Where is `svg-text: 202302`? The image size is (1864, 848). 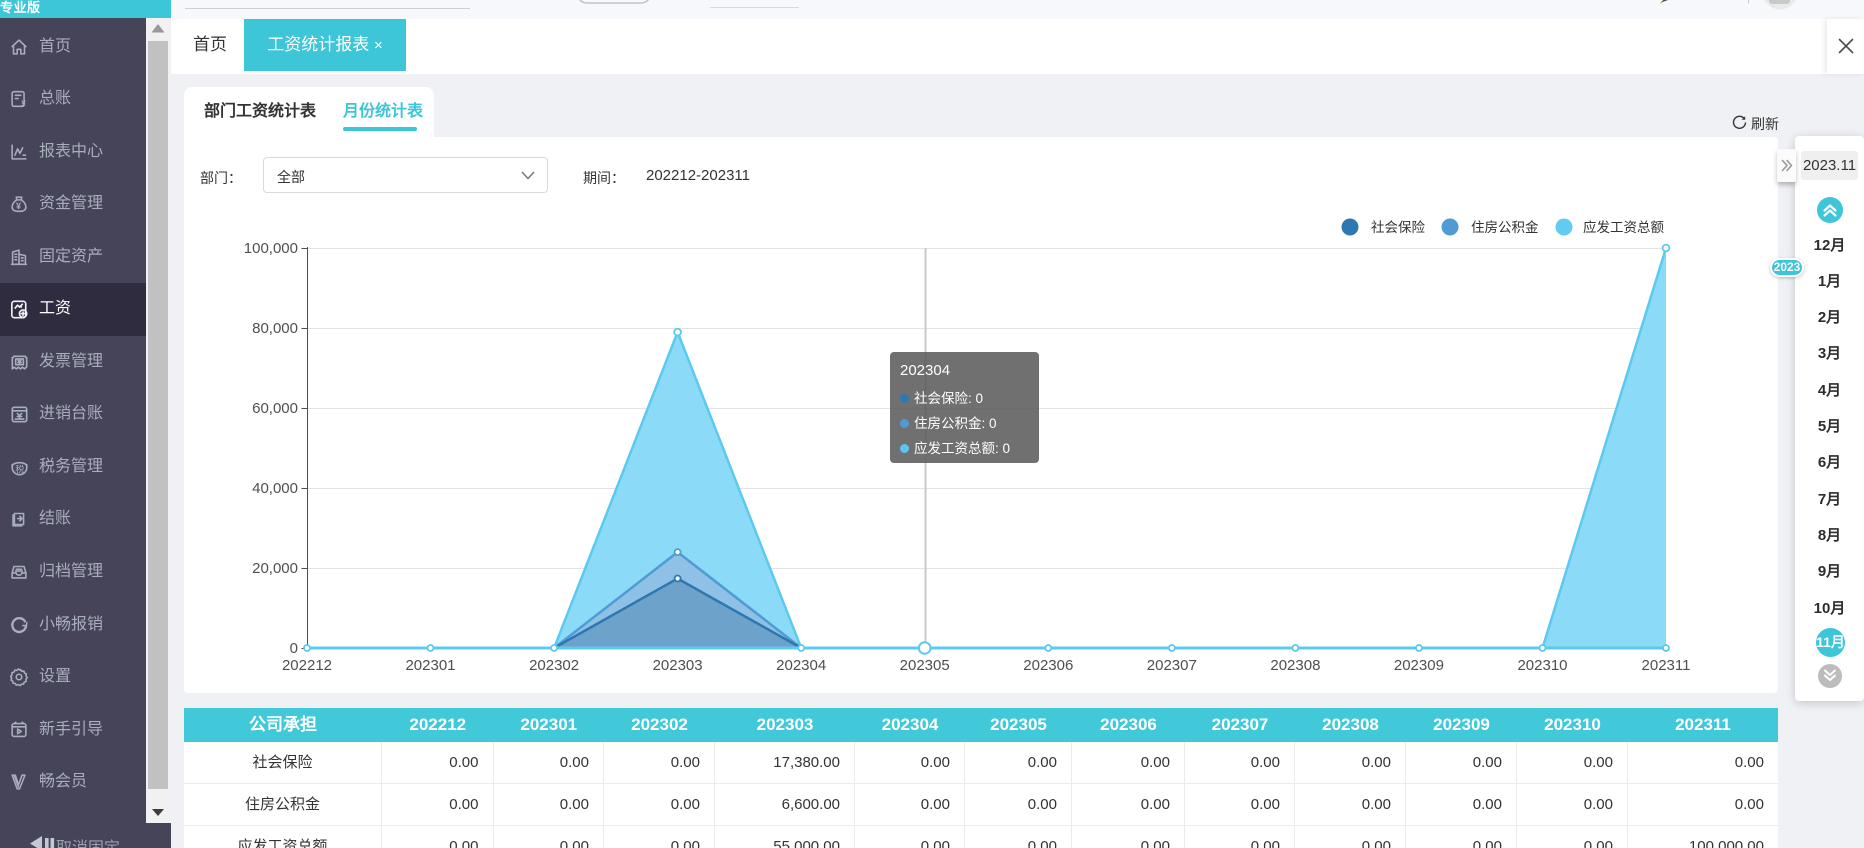
svg-text: 202302 is located at coordinates (554, 665).